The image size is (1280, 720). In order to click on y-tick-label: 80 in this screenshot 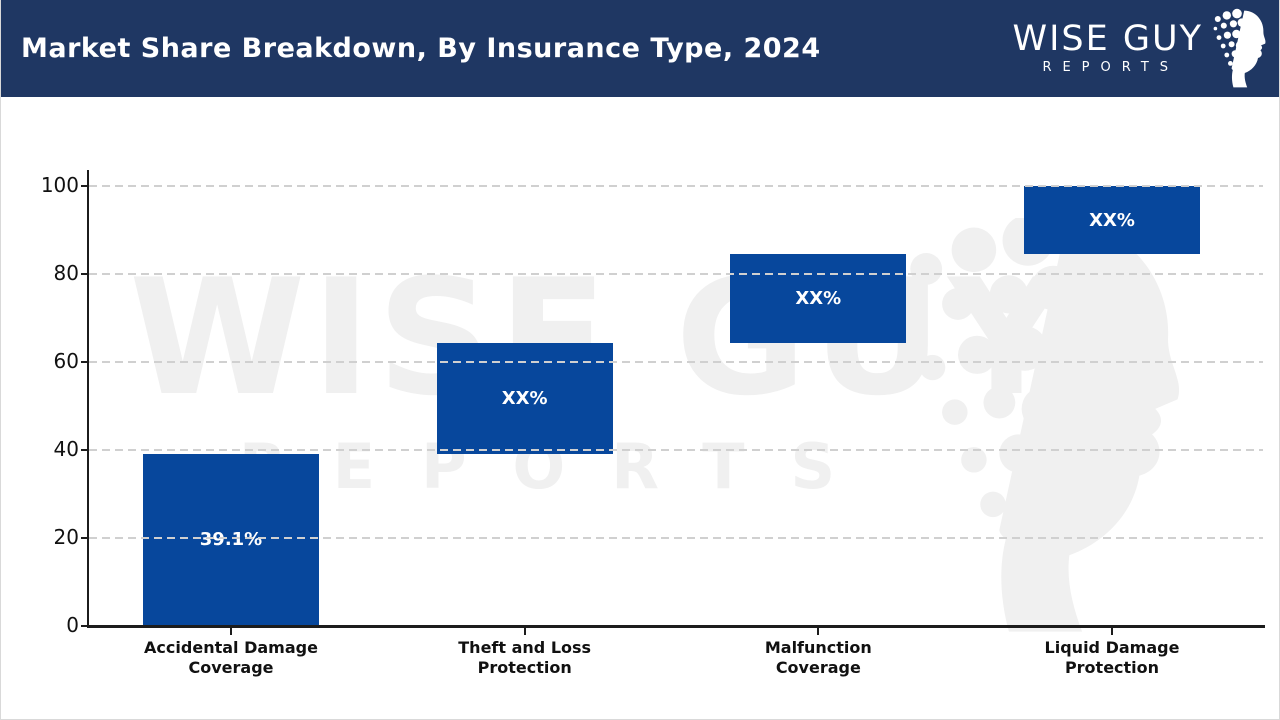, I will do `click(66, 273)`.